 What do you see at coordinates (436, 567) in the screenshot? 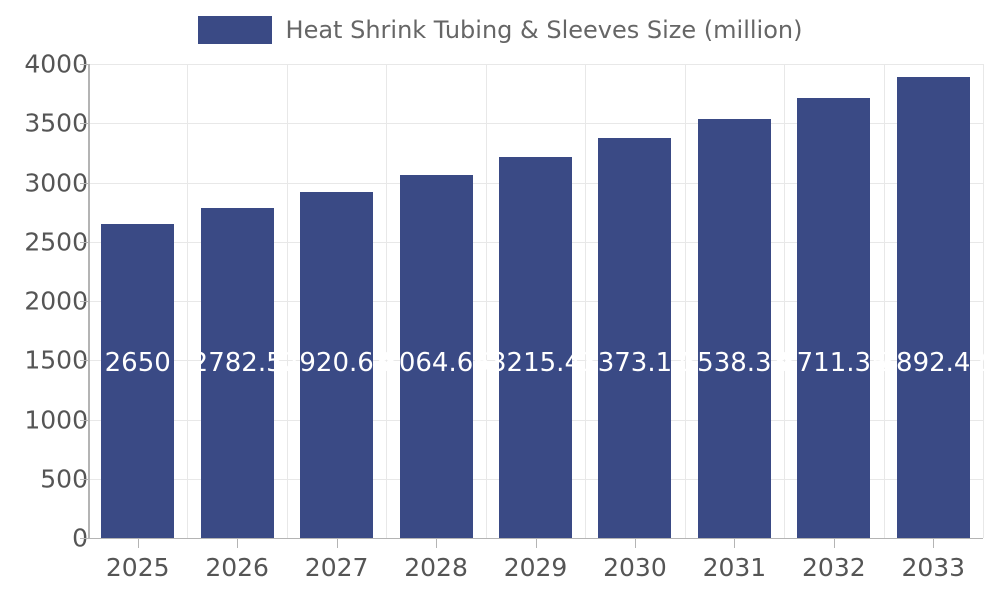
I see `x-tick-label: 2028` at bounding box center [436, 567].